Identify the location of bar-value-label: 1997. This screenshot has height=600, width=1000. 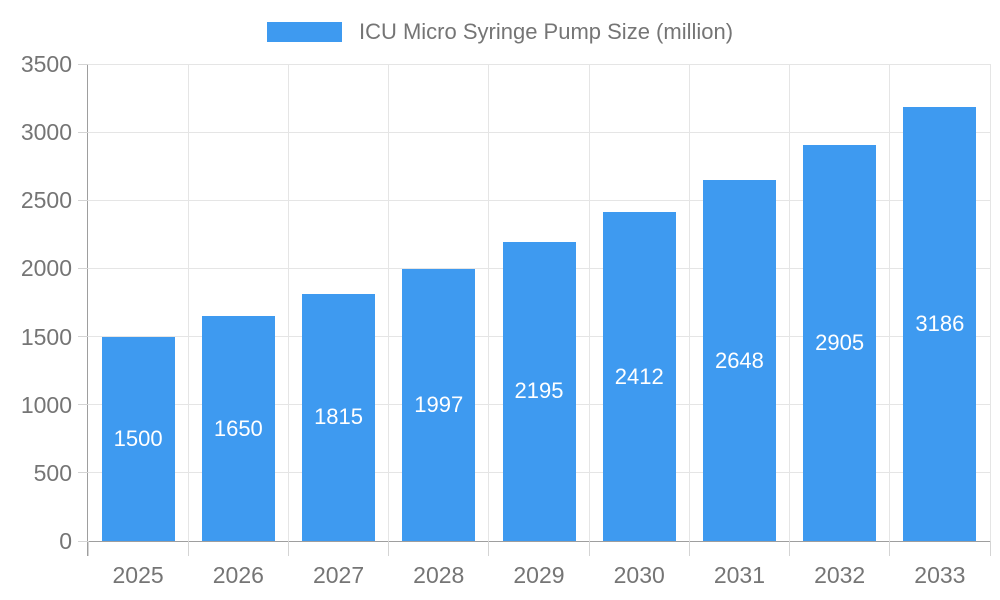
(439, 404).